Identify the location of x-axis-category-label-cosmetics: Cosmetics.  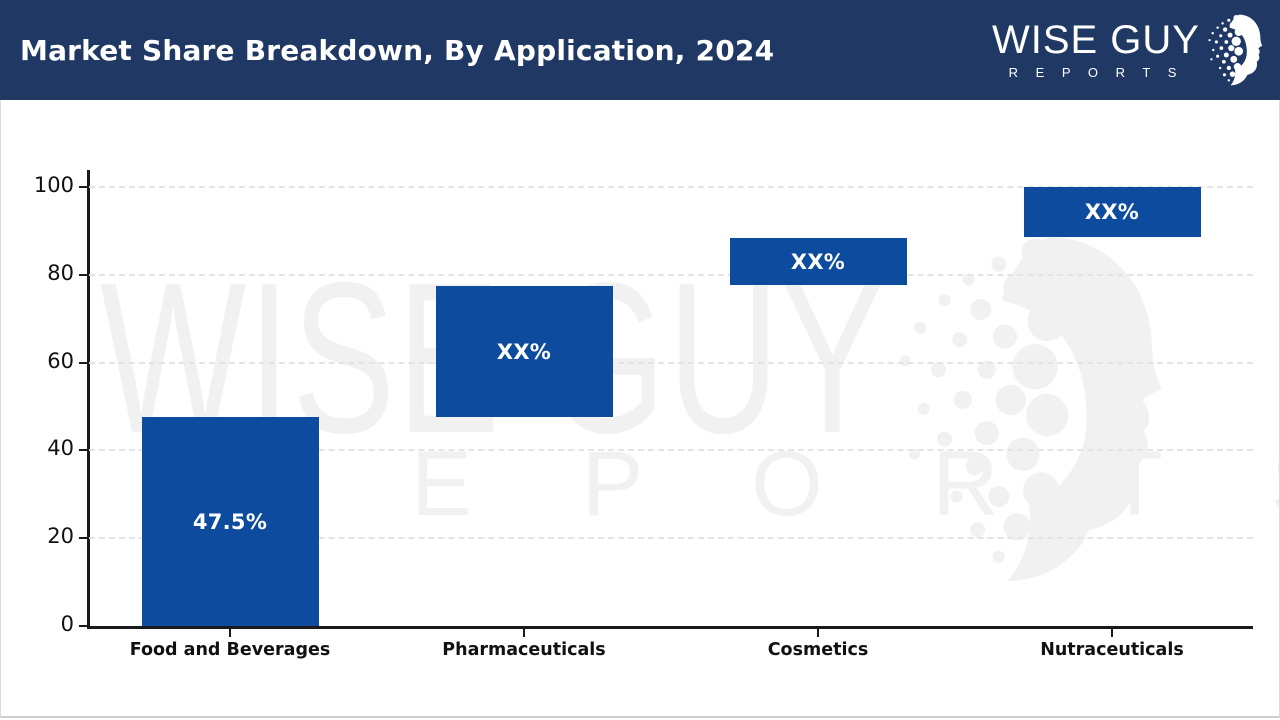
(818, 650).